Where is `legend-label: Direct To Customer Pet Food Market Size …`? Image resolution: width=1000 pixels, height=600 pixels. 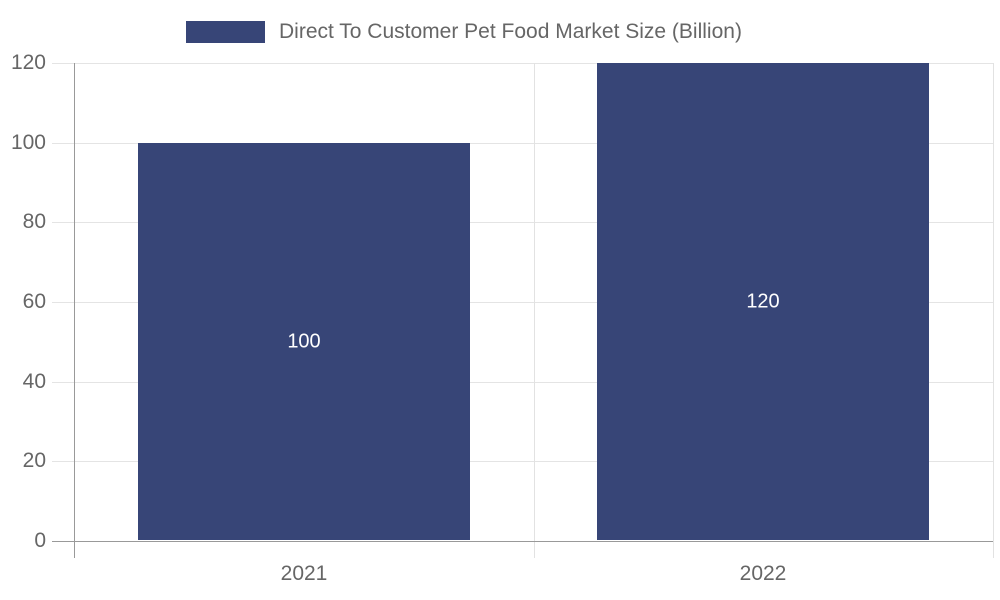
legend-label: Direct To Customer Pet Food Market Size … is located at coordinates (510, 31).